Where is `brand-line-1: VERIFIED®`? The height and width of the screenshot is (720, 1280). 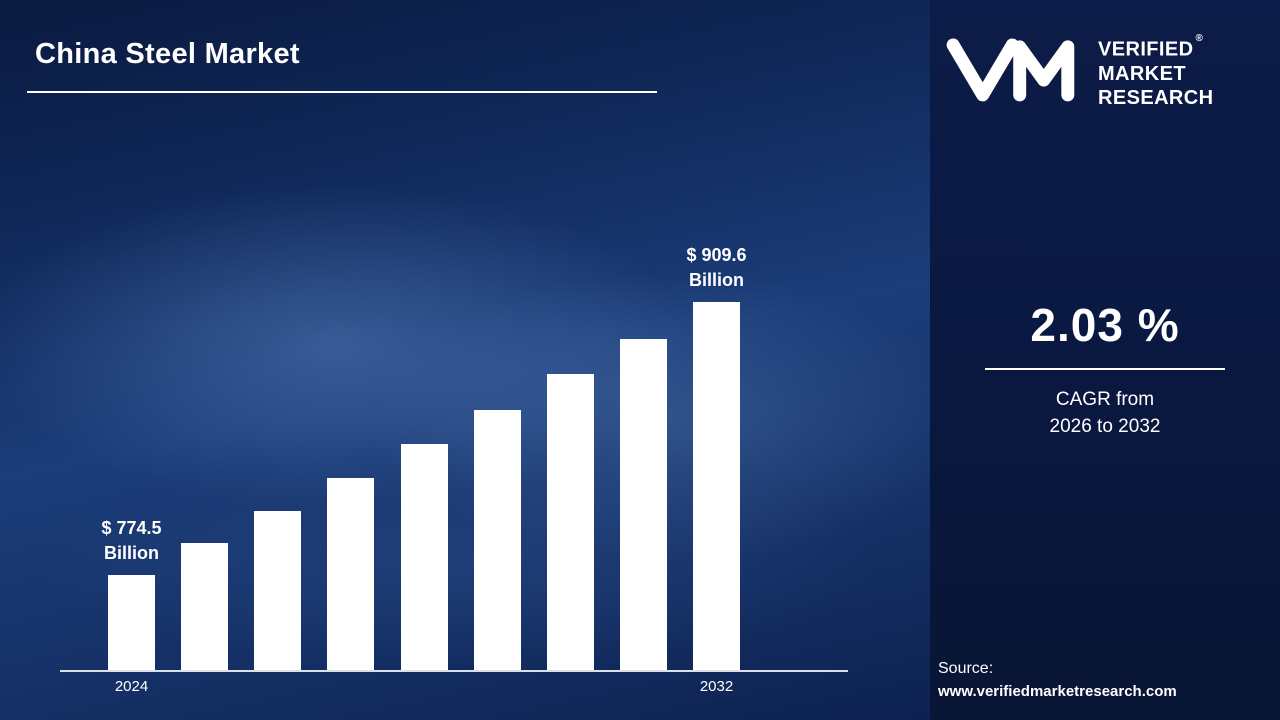
brand-line-1: VERIFIED® is located at coordinates (1151, 47).